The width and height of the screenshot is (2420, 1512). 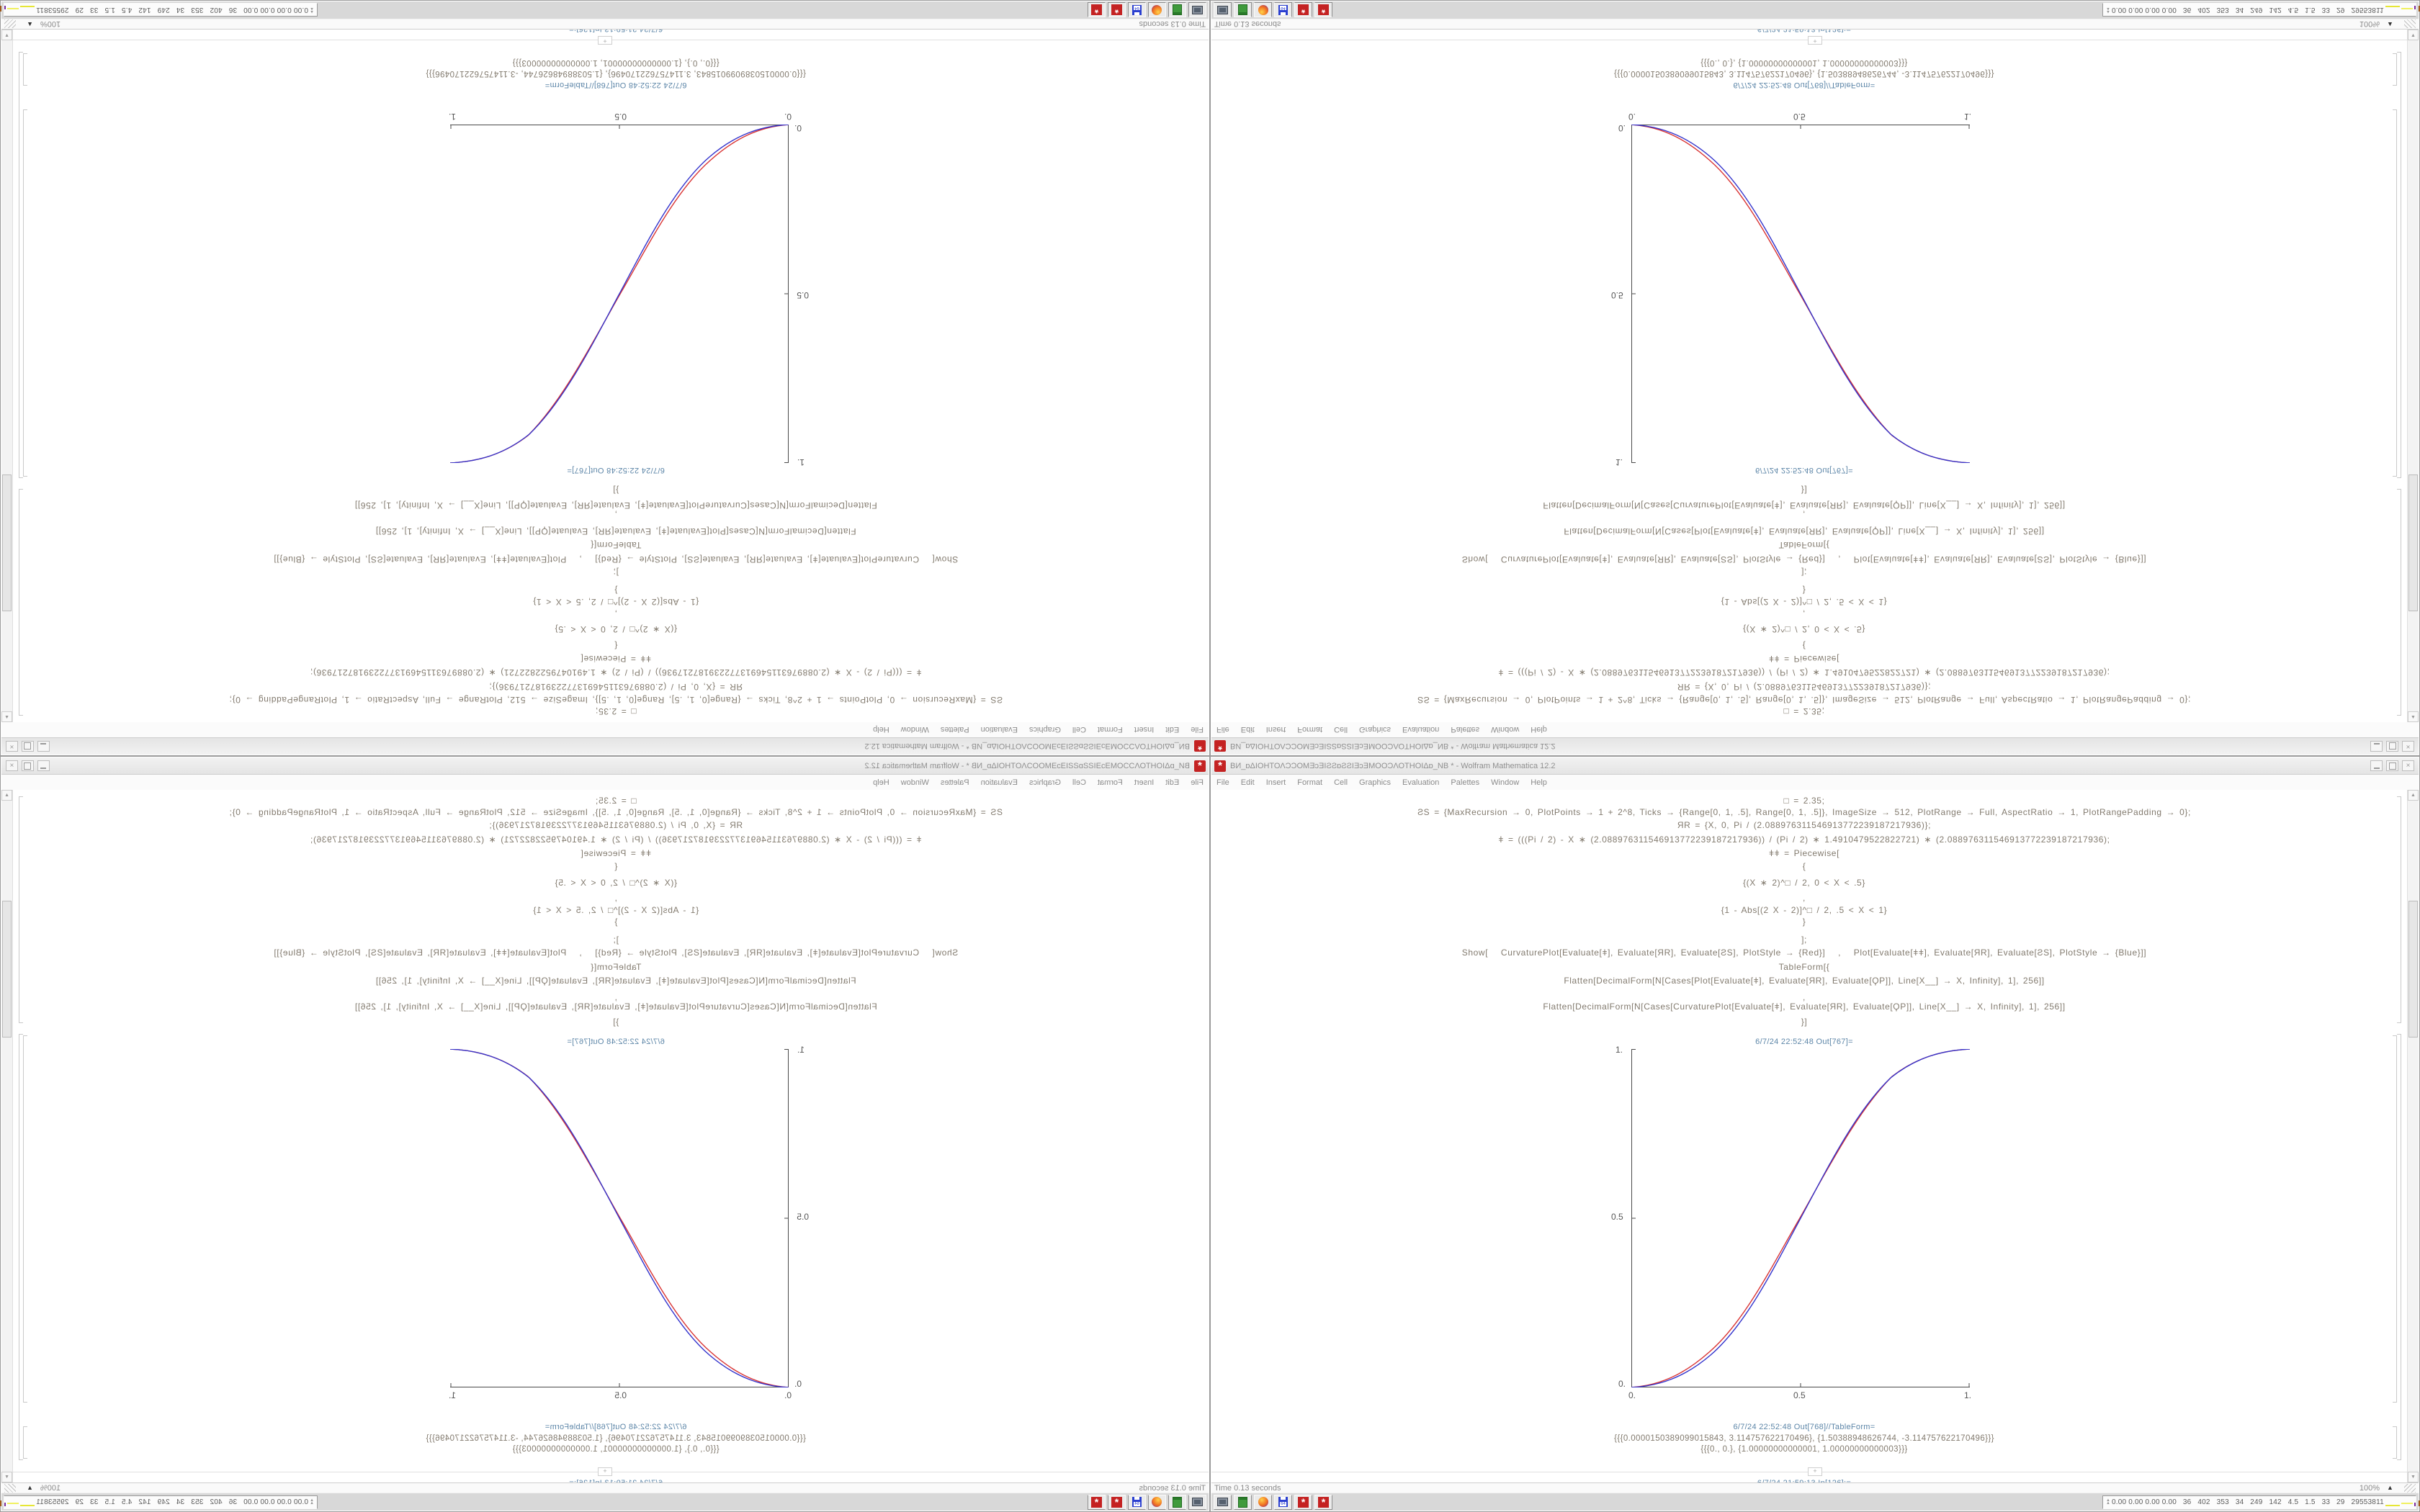 I want to click on taskbar-display-button, so click(x=1197, y=10).